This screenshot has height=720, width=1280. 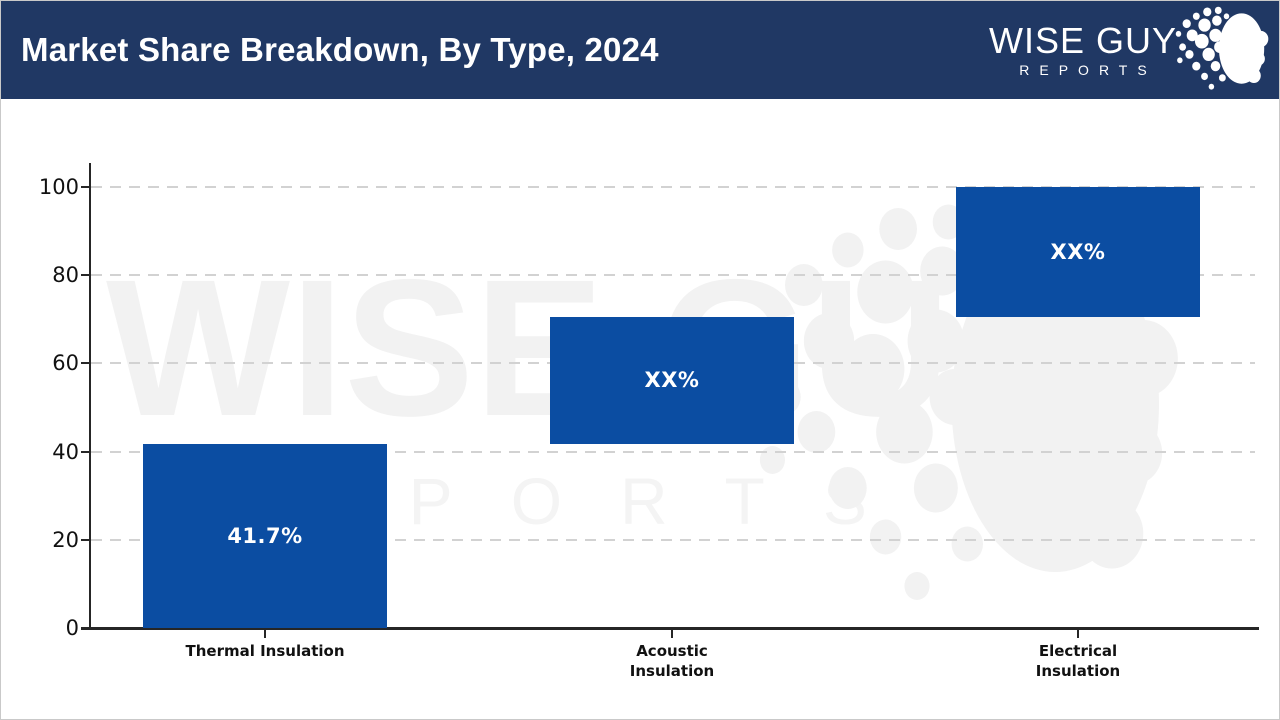 I want to click on logo-subtitle: REPORTS, so click(x=1088, y=70).